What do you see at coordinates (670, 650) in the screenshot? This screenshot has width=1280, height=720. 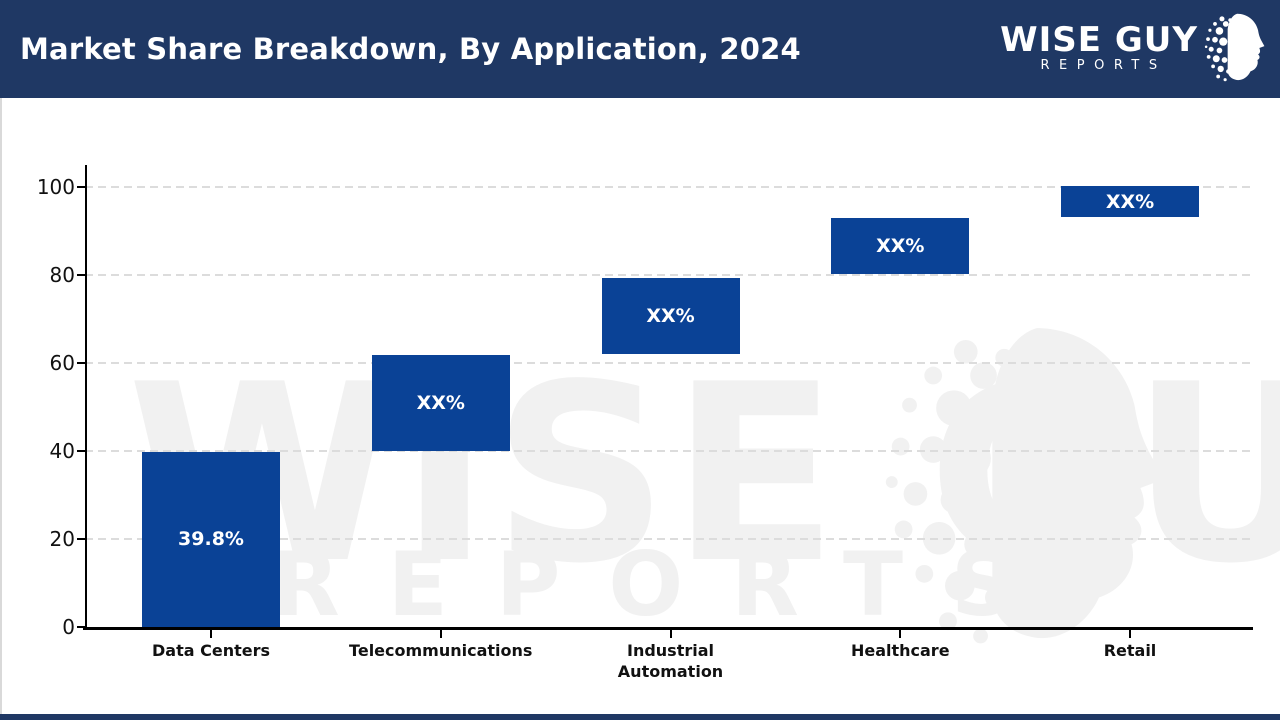 I see `category-label-line: Industrial` at bounding box center [670, 650].